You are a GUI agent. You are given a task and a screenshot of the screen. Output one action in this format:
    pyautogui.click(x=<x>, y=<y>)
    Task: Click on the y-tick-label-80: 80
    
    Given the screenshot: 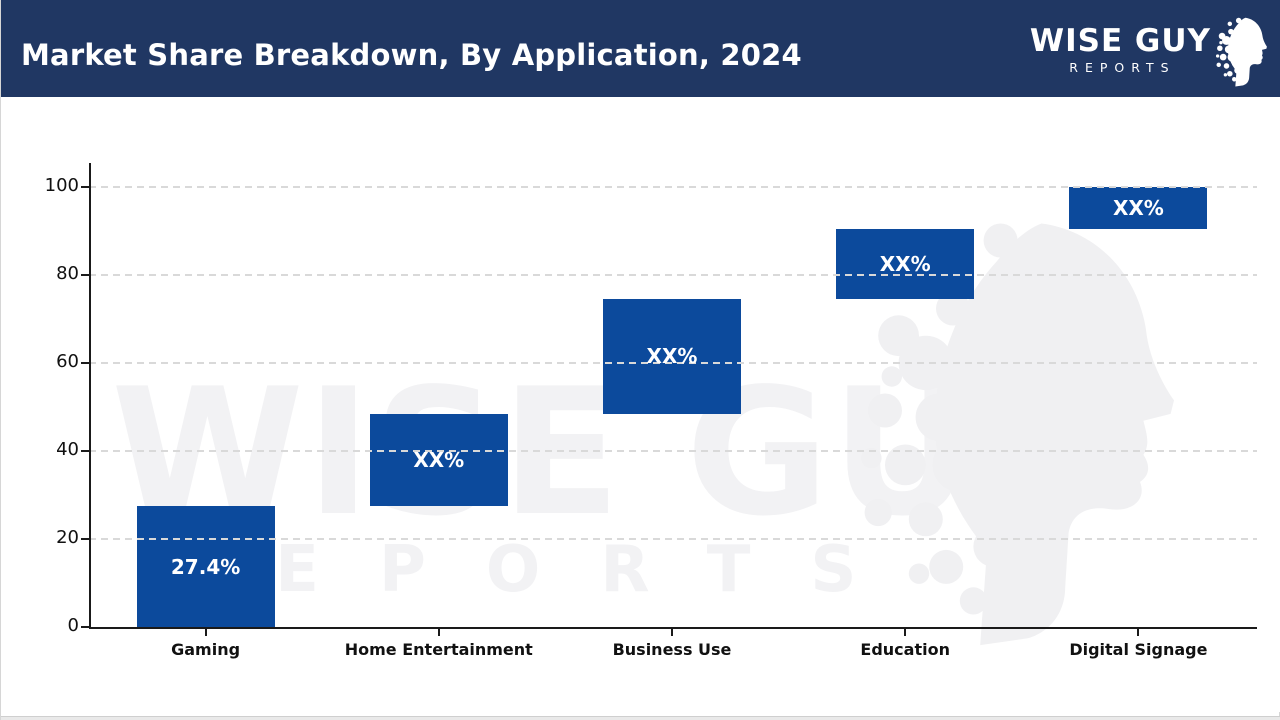 What is the action you would take?
    pyautogui.click(x=67, y=273)
    